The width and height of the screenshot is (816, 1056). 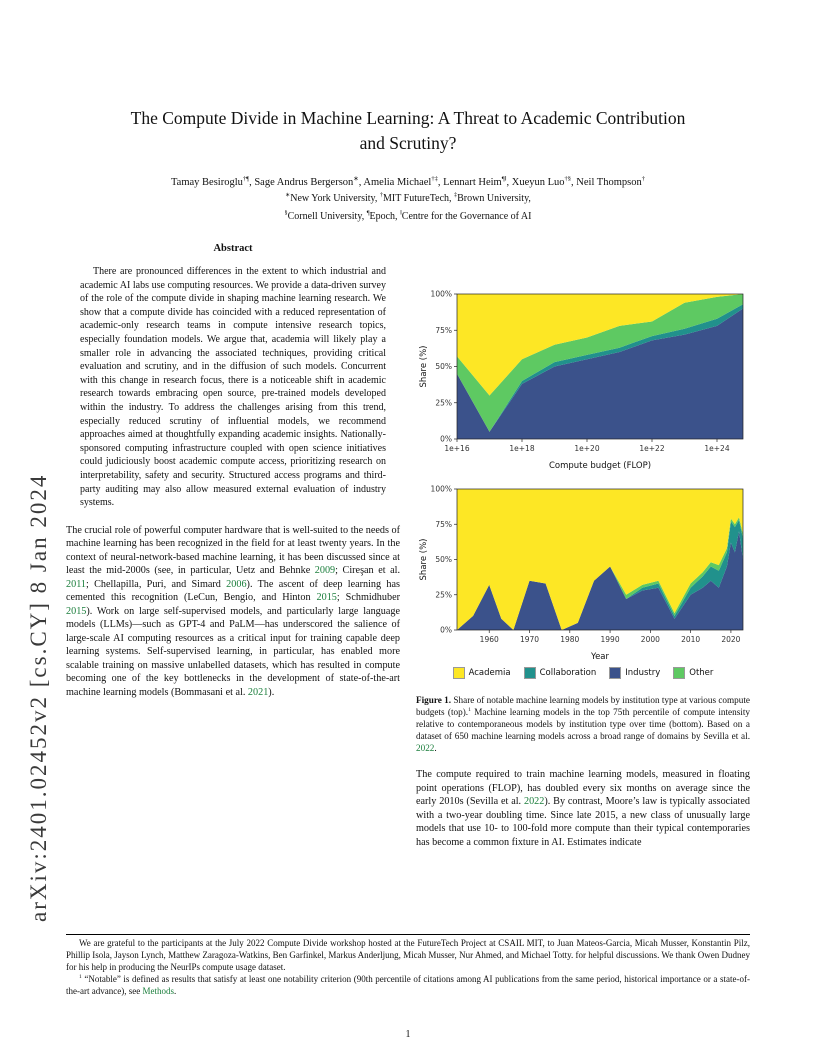 What do you see at coordinates (434, 700) in the screenshot?
I see `text-run: Figure 1.` at bounding box center [434, 700].